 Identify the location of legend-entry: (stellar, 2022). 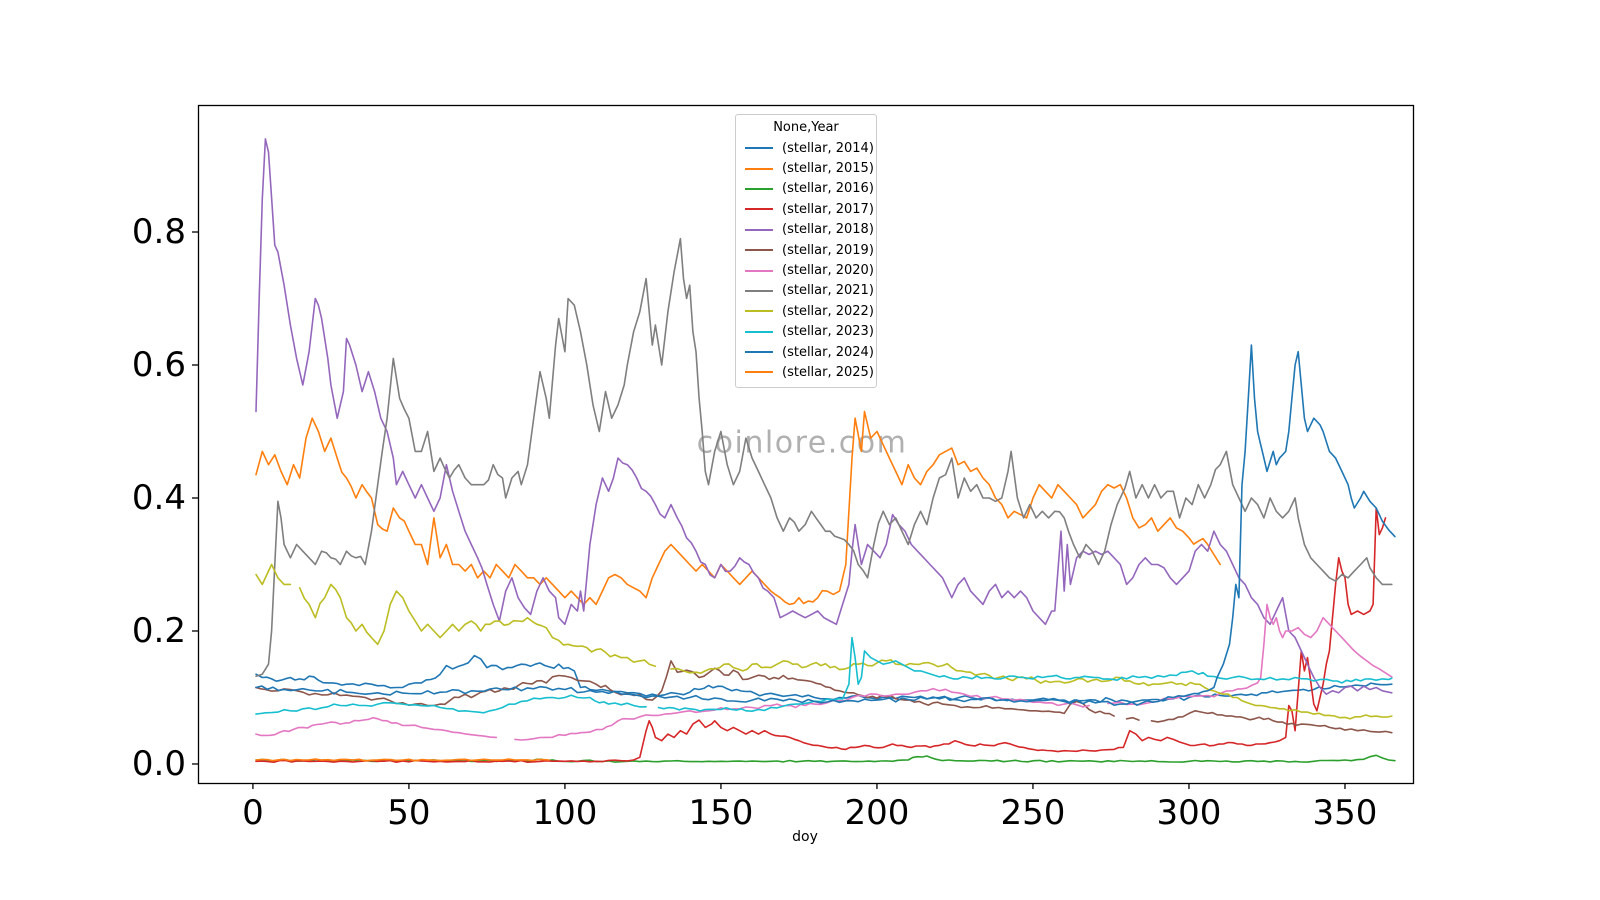
(806, 311).